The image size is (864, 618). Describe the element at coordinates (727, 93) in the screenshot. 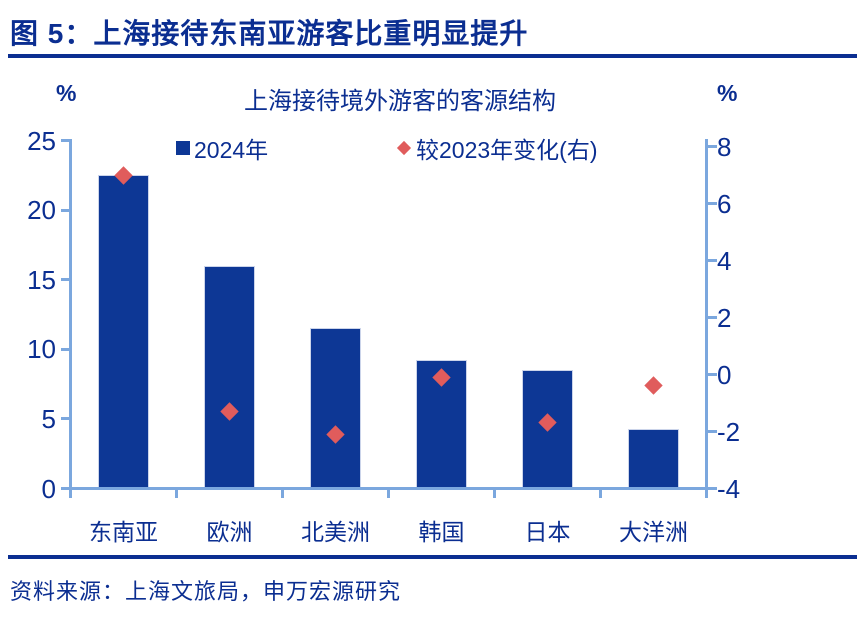

I see `right-axis-unit-label: %` at that location.